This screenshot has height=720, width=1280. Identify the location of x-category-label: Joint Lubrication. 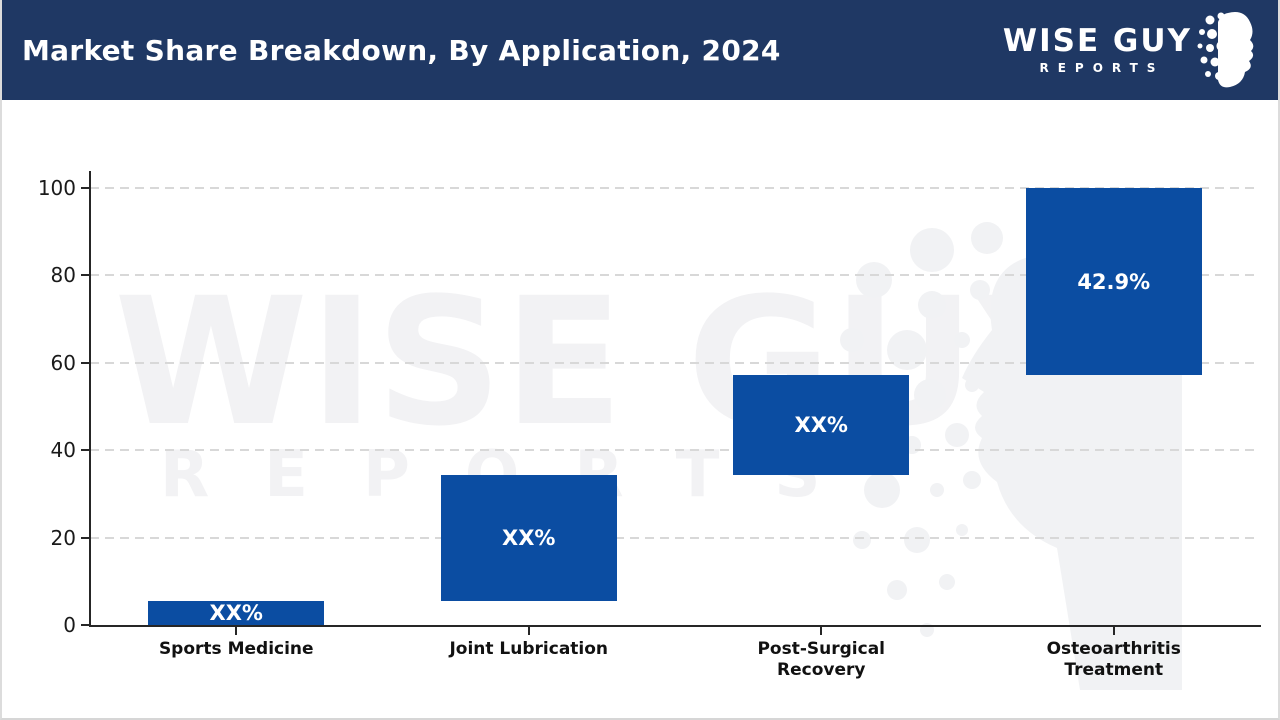
(529, 649).